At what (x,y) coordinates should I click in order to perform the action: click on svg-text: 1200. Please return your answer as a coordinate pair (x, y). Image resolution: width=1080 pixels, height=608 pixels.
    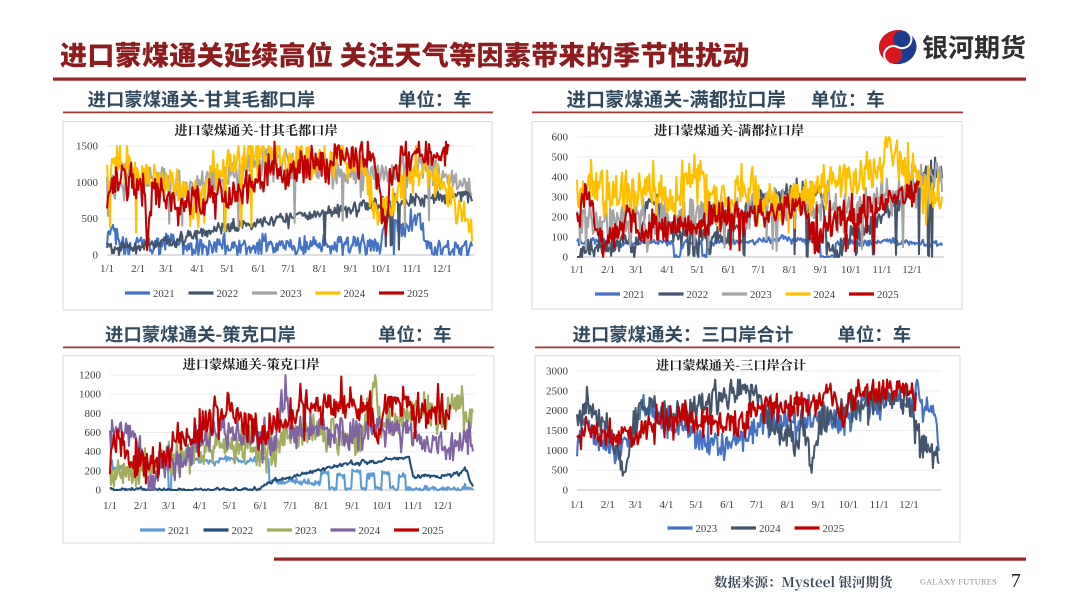
    Looking at the image, I should click on (90, 376).